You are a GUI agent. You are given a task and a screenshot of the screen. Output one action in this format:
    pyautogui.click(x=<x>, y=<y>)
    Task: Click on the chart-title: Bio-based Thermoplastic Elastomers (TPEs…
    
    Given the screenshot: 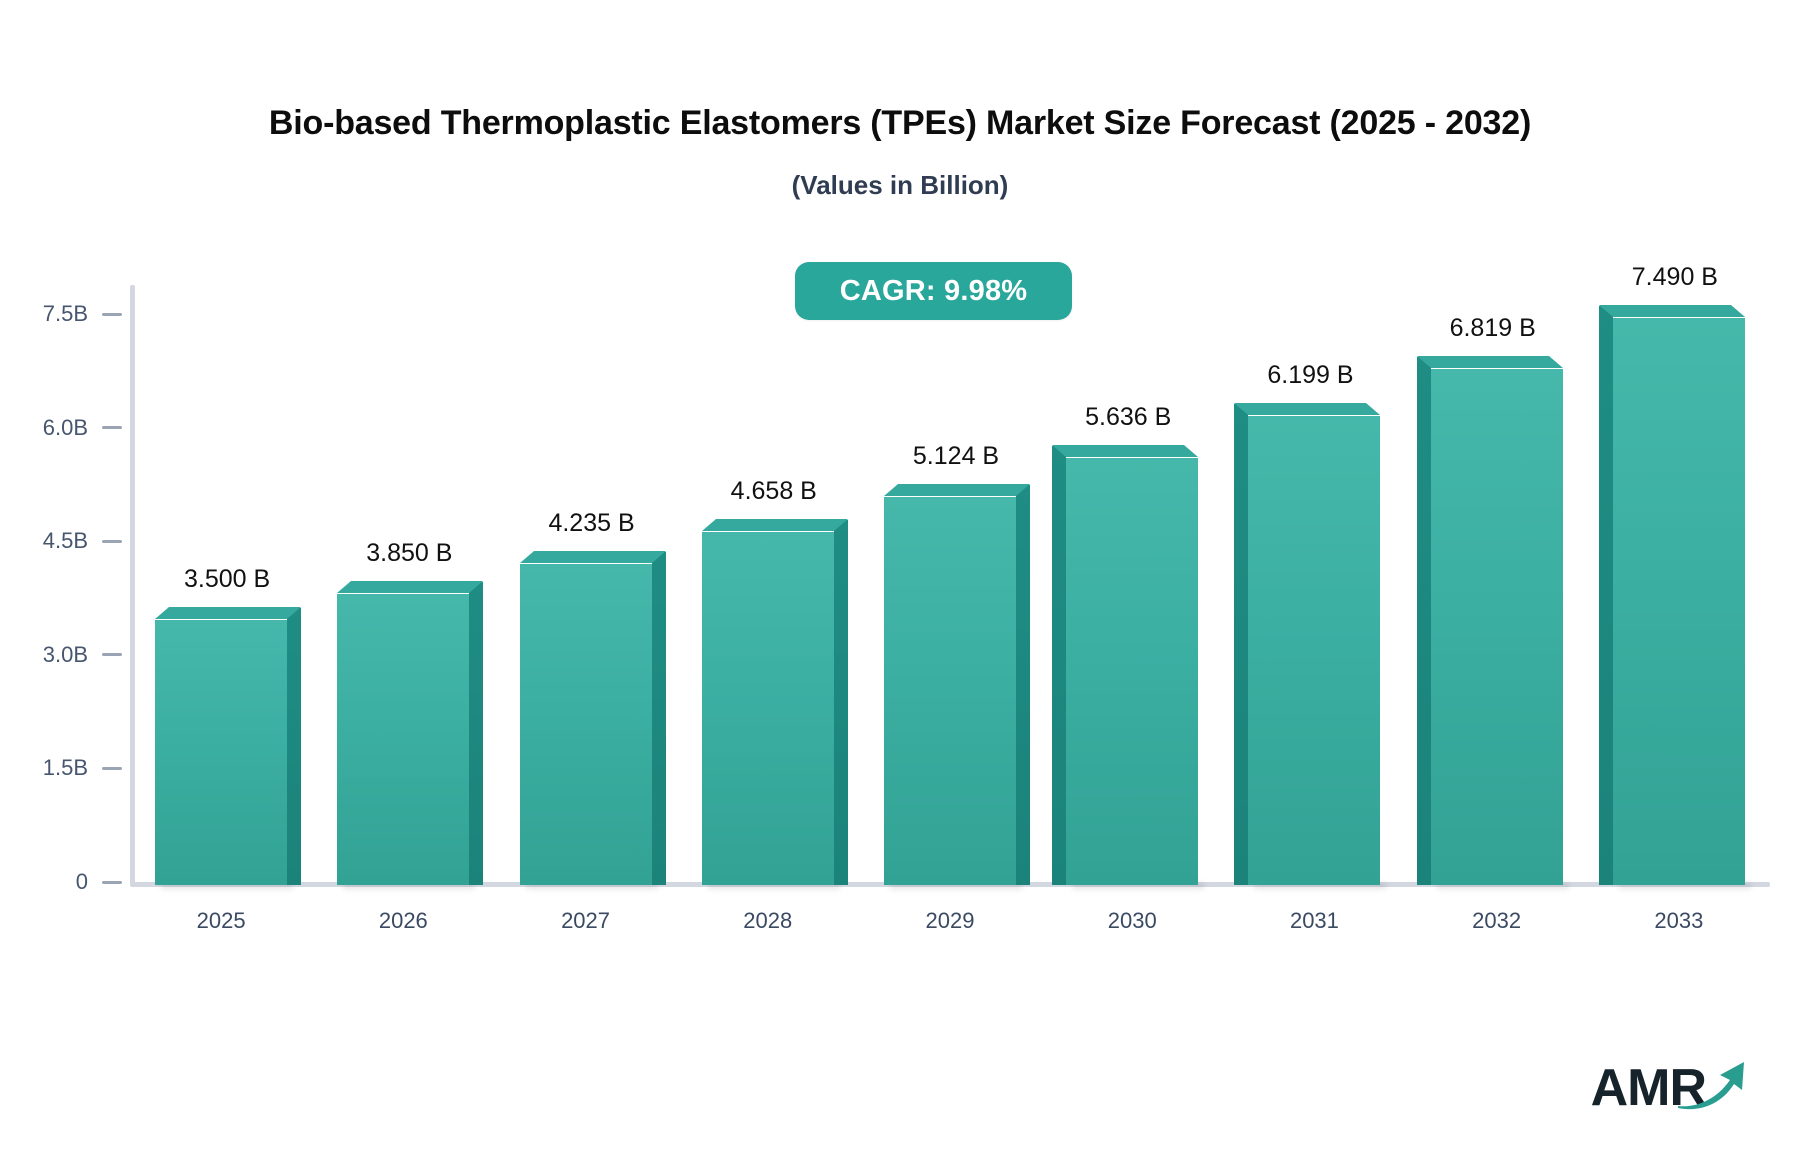 What is the action you would take?
    pyautogui.click(x=900, y=123)
    